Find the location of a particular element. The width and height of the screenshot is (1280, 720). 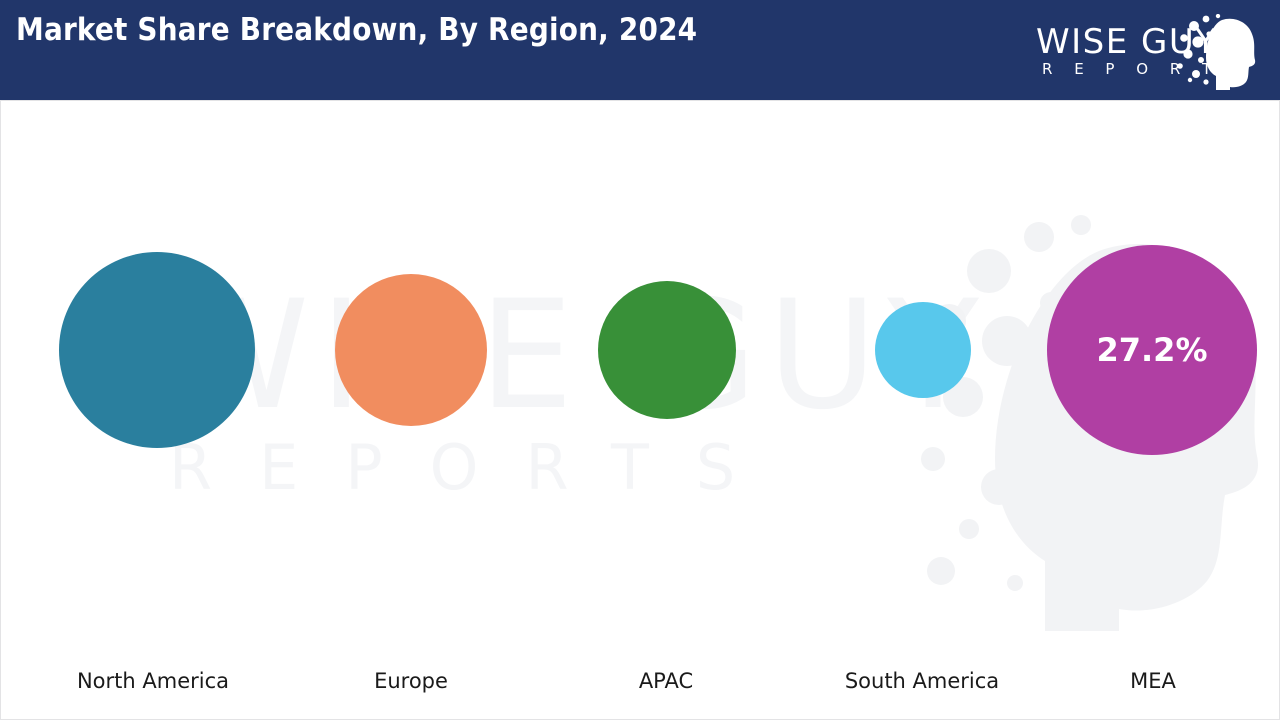

bubble-value-mea: 27.2% is located at coordinates (1152, 350).